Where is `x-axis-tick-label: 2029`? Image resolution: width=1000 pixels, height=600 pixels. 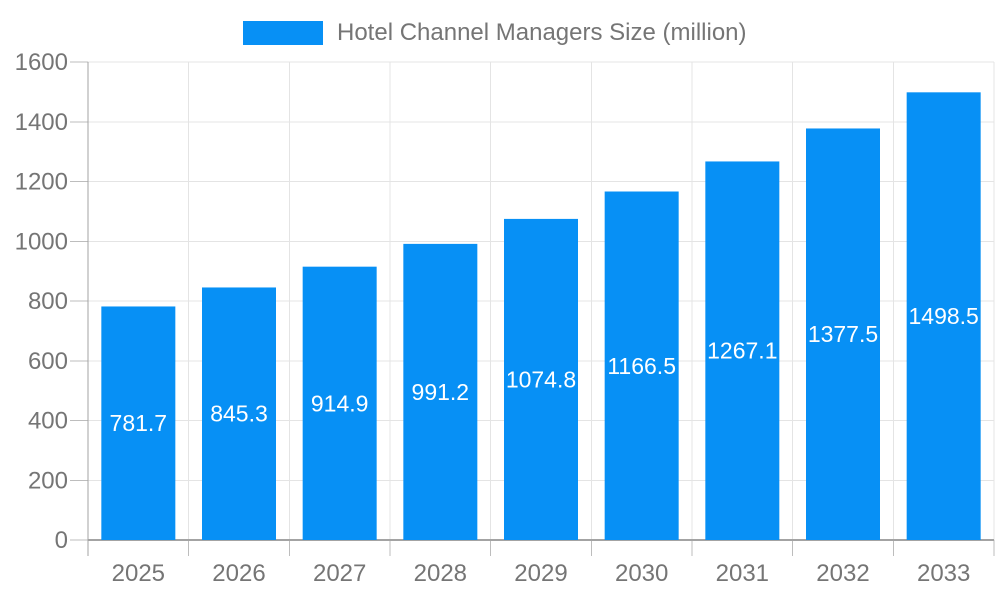 x-axis-tick-label: 2029 is located at coordinates (540, 573).